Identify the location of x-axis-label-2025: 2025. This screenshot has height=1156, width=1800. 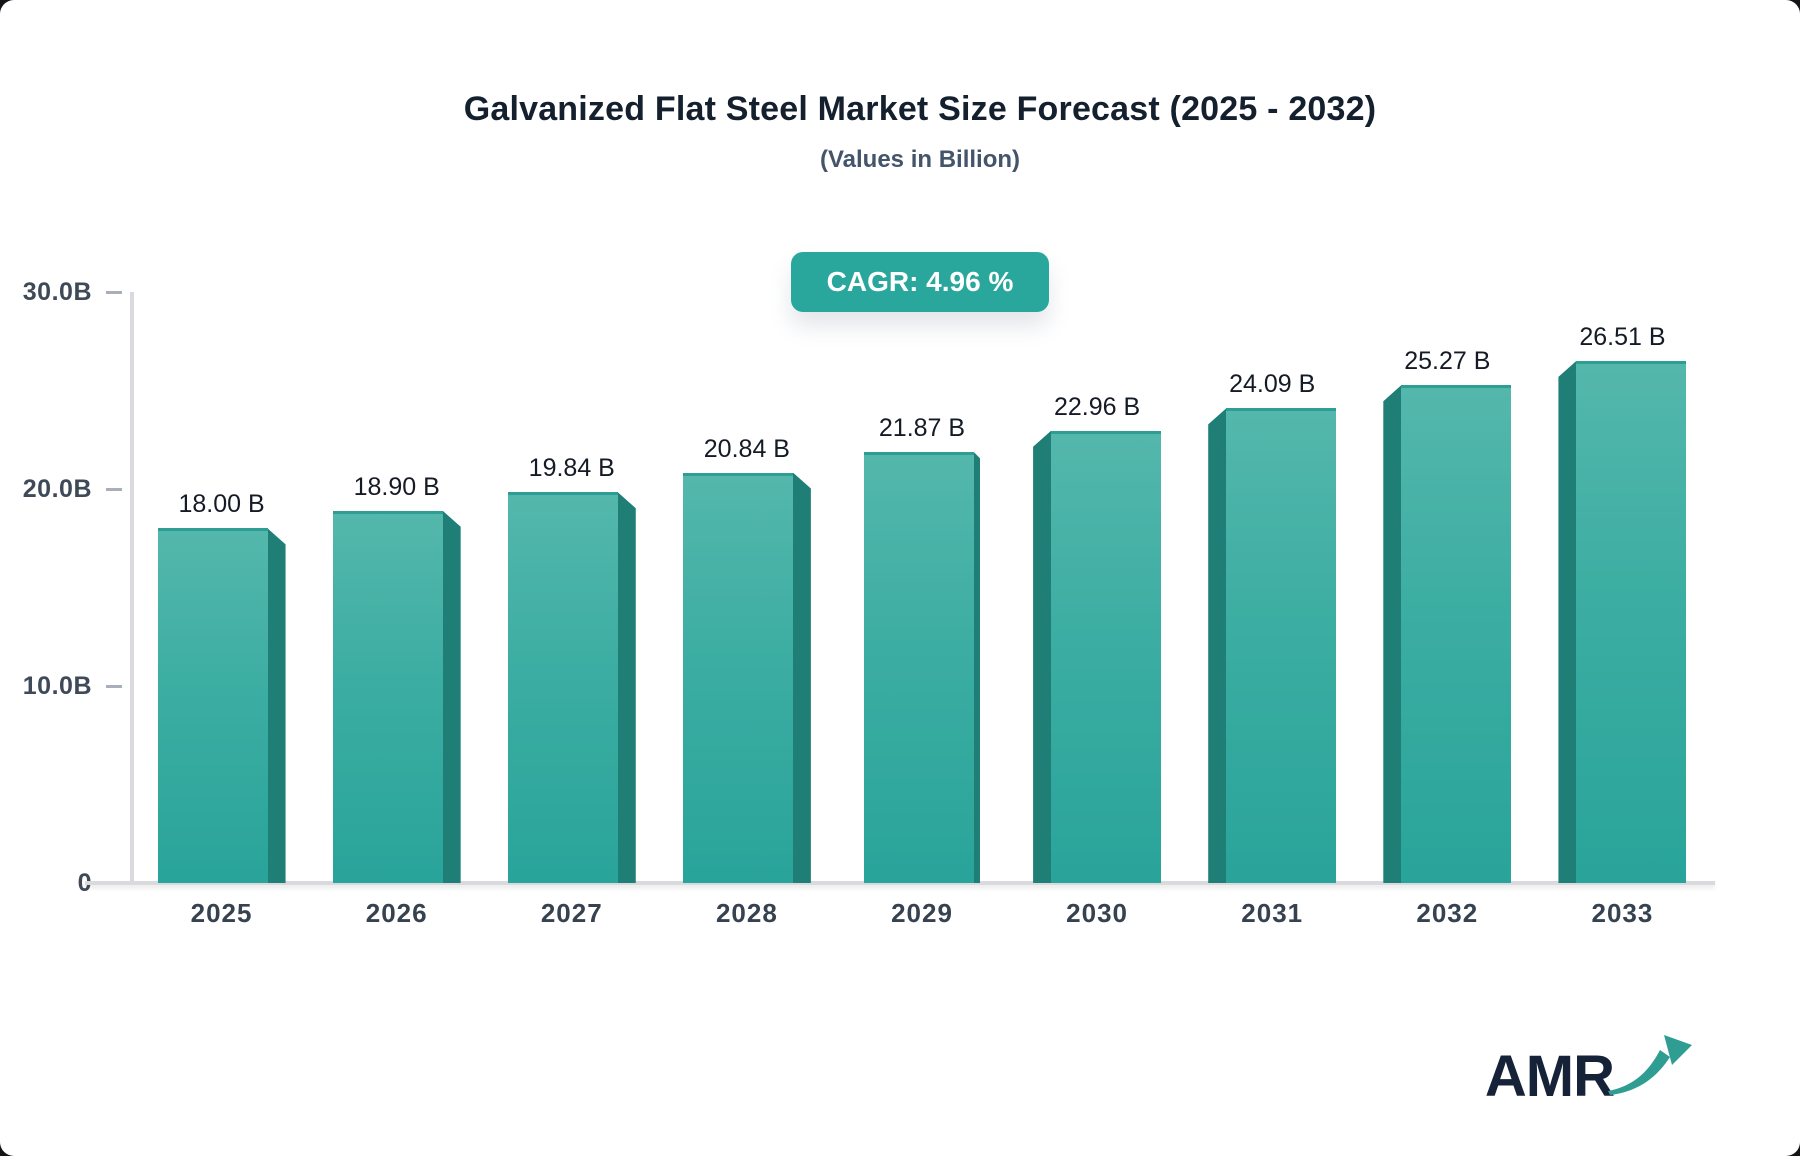
(221, 913).